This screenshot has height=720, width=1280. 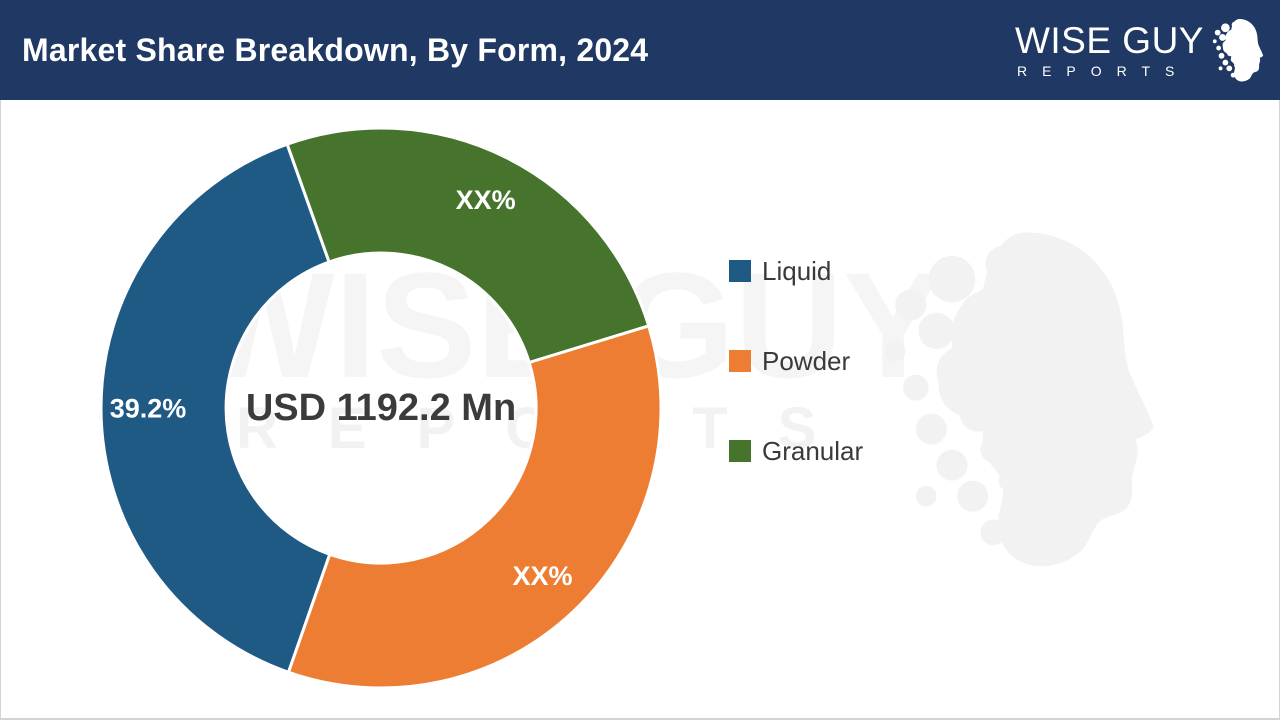 I want to click on legend-item-powder: Powder, so click(x=796, y=361).